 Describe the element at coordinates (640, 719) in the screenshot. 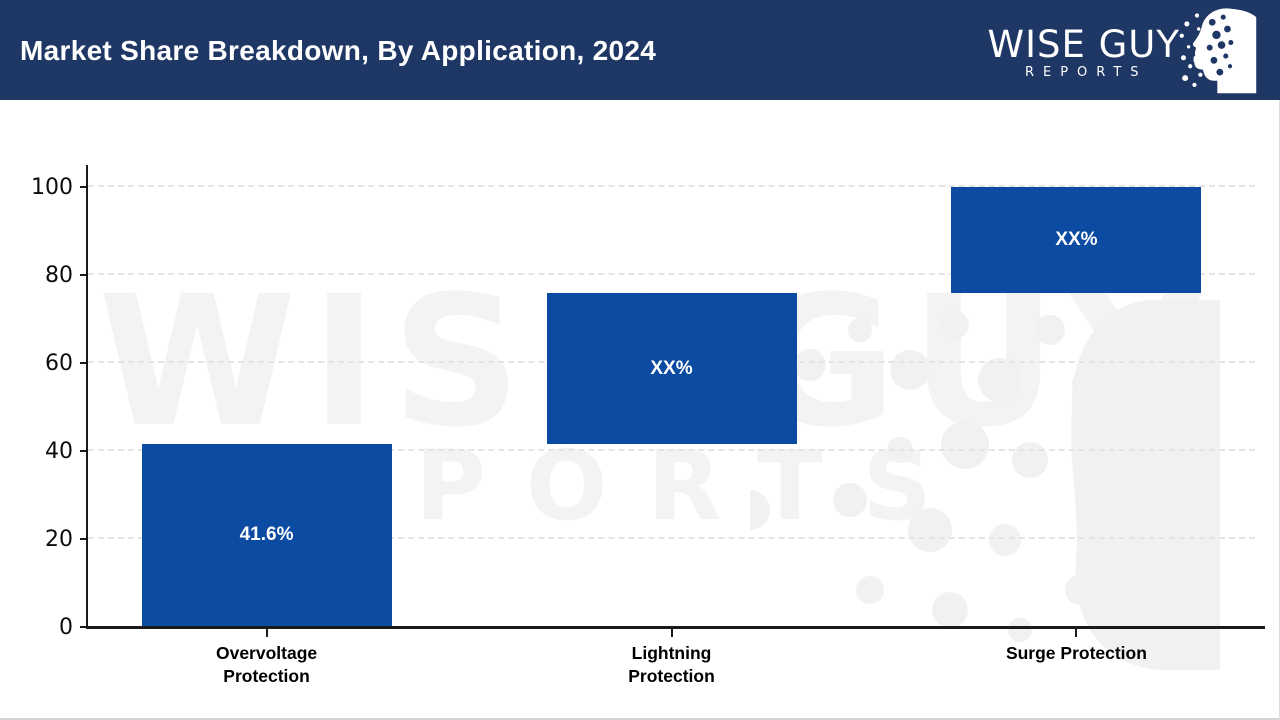

I see `page-bottom-border` at that location.